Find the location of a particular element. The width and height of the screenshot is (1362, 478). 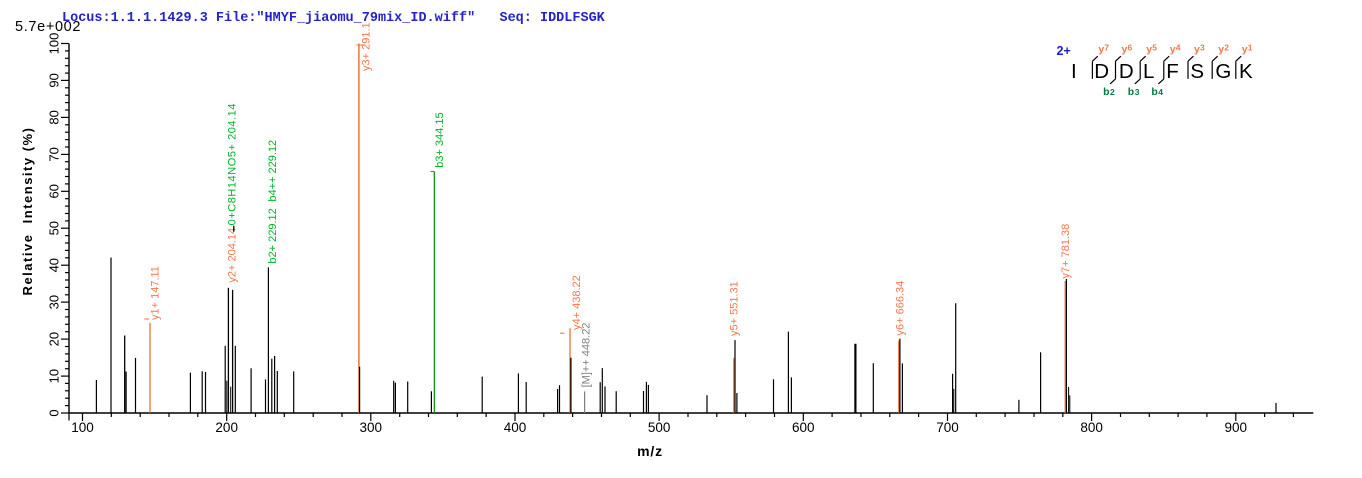

svg-text: y1+ 147.11 is located at coordinates (155, 293).